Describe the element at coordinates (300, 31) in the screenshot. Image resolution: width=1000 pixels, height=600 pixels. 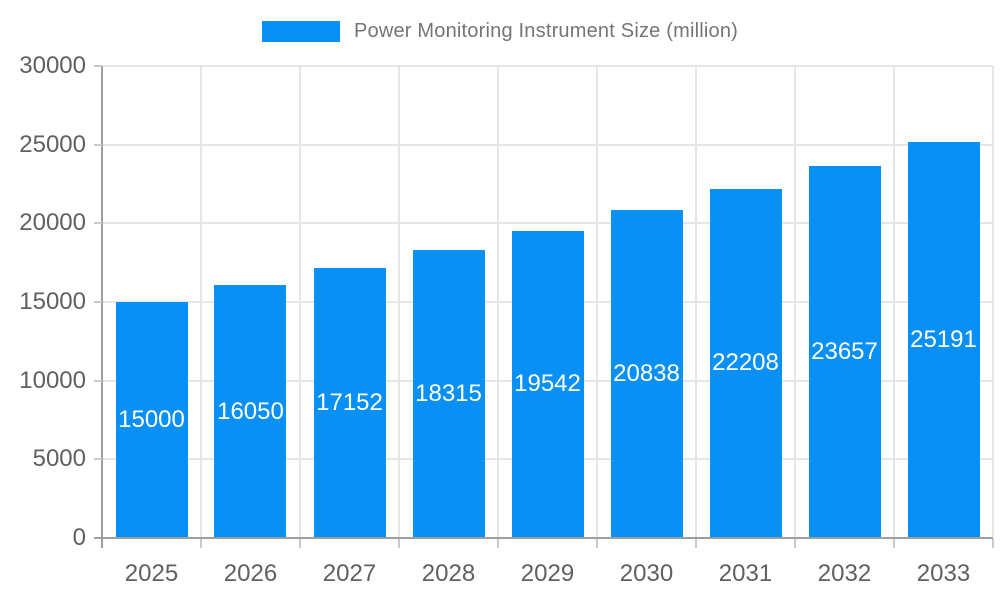
I see `legend-swatch` at that location.